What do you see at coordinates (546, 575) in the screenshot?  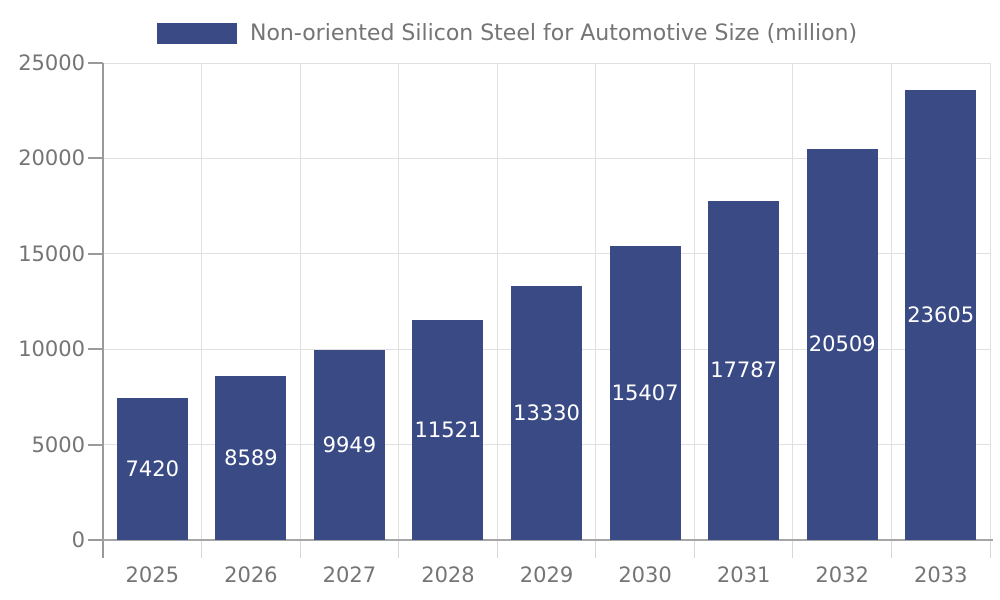 I see `x-tick-label: 2029` at bounding box center [546, 575].